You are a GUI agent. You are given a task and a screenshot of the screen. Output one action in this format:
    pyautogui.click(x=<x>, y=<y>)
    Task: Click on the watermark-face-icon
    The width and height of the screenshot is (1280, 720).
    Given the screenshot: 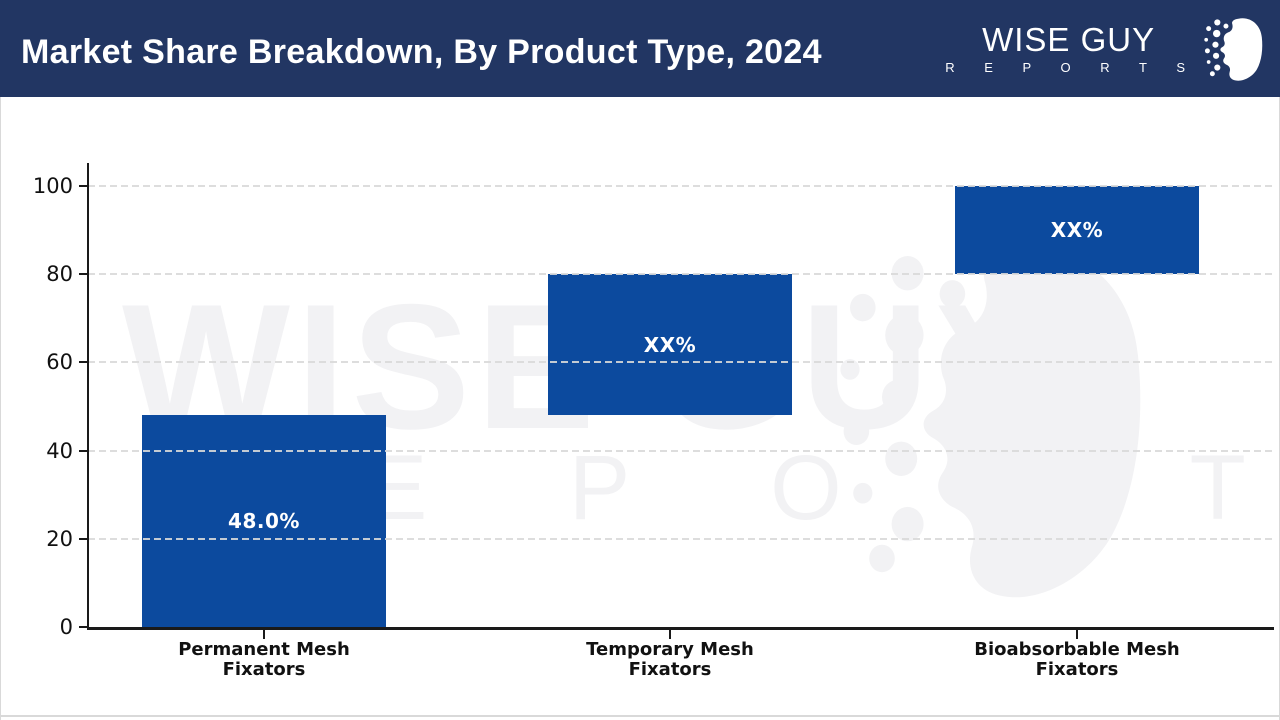 What is the action you would take?
    pyautogui.click(x=990, y=424)
    